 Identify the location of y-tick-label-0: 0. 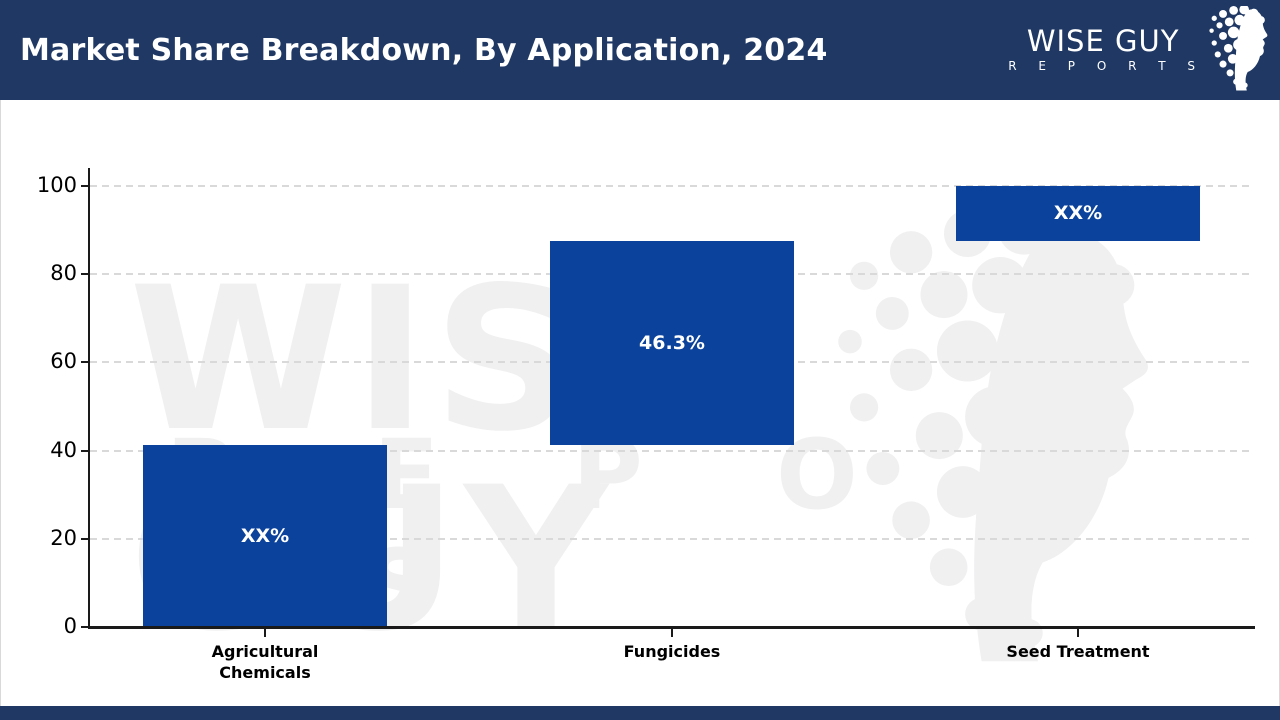
(70, 626).